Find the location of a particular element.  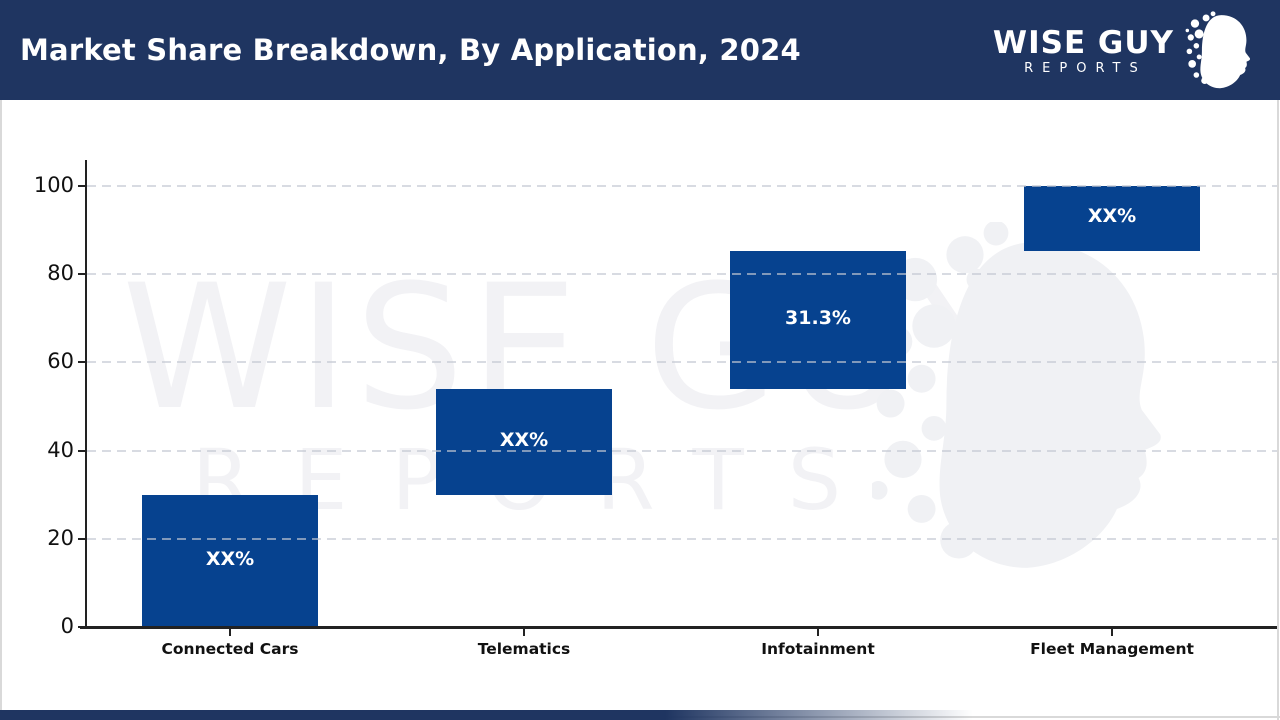

brand-logo-text: WISE GUY REPORTS is located at coordinates (1083, 50).